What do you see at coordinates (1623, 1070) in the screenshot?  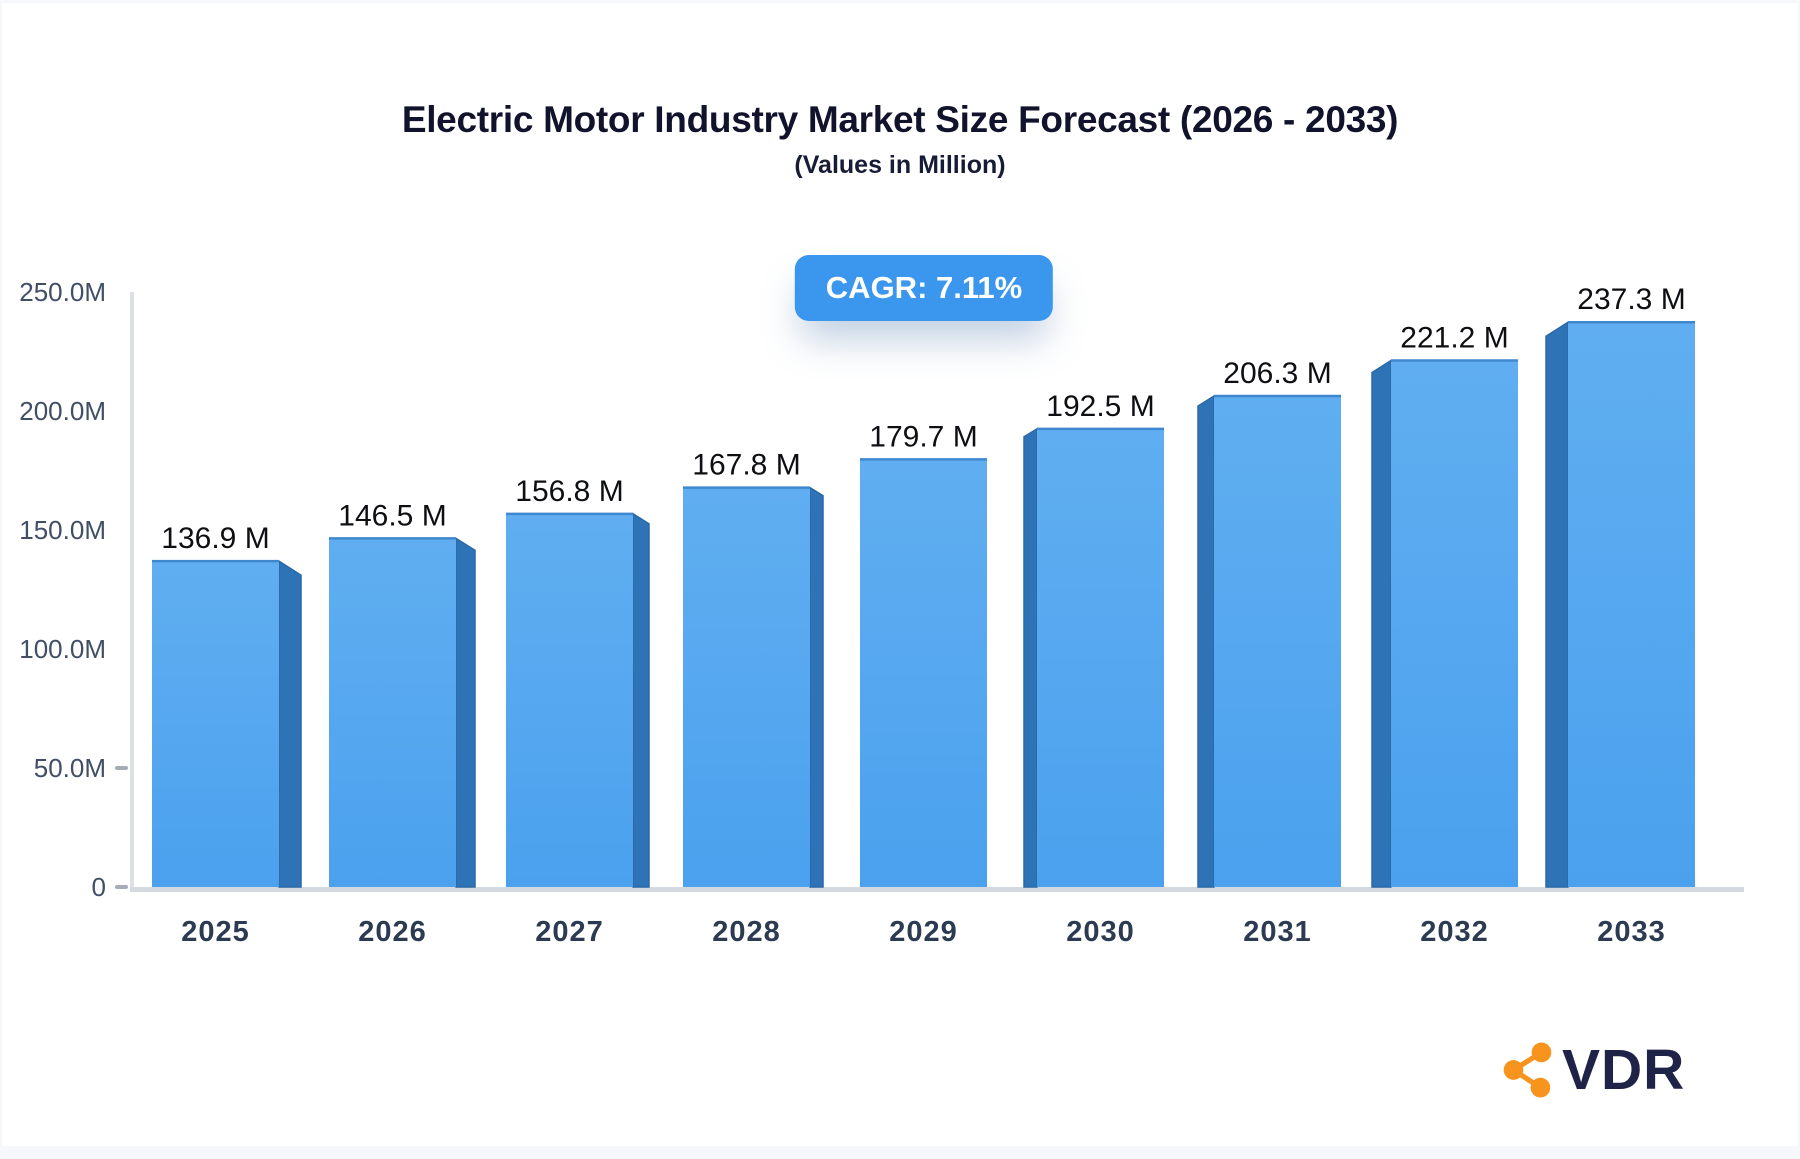 I see `brand-name: VDR` at bounding box center [1623, 1070].